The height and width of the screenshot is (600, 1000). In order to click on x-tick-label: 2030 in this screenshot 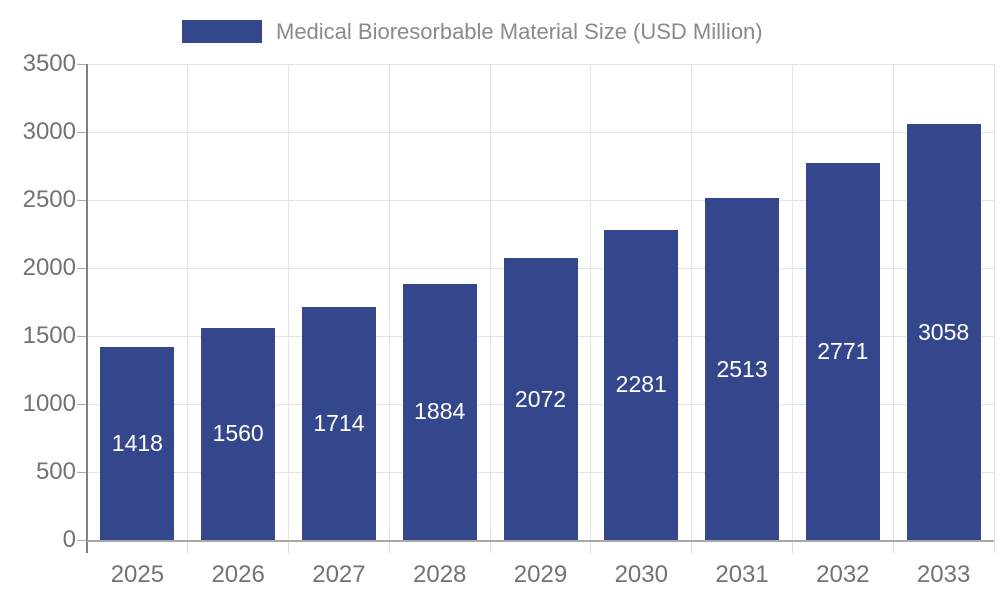, I will do `click(641, 574)`.